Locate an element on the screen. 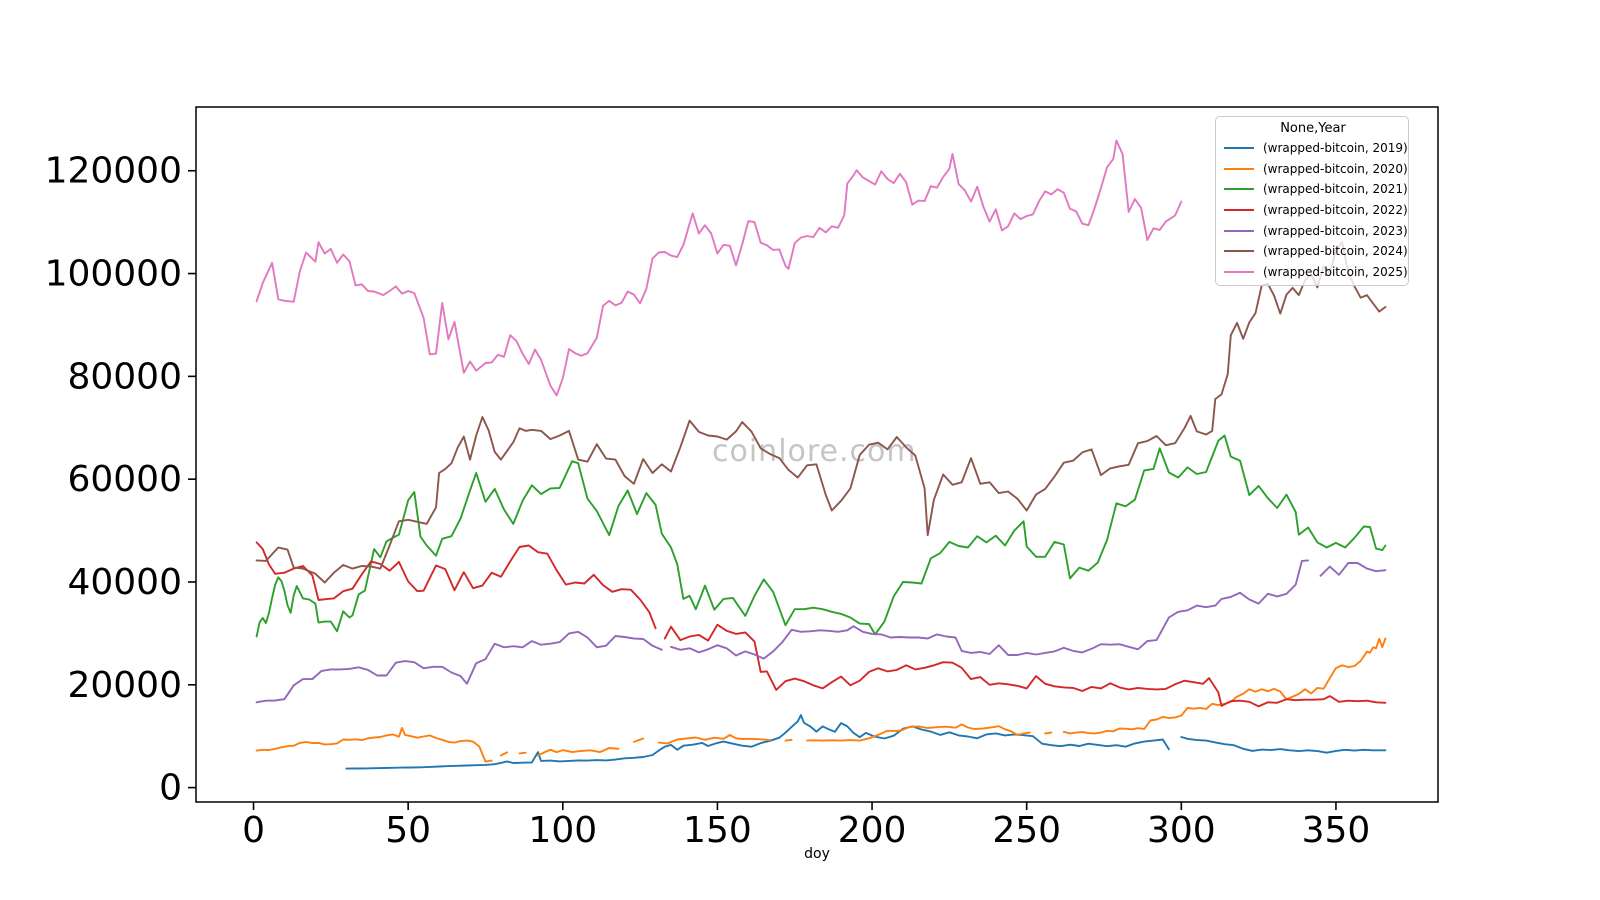  watermark: coinlore.com is located at coordinates (814, 451).